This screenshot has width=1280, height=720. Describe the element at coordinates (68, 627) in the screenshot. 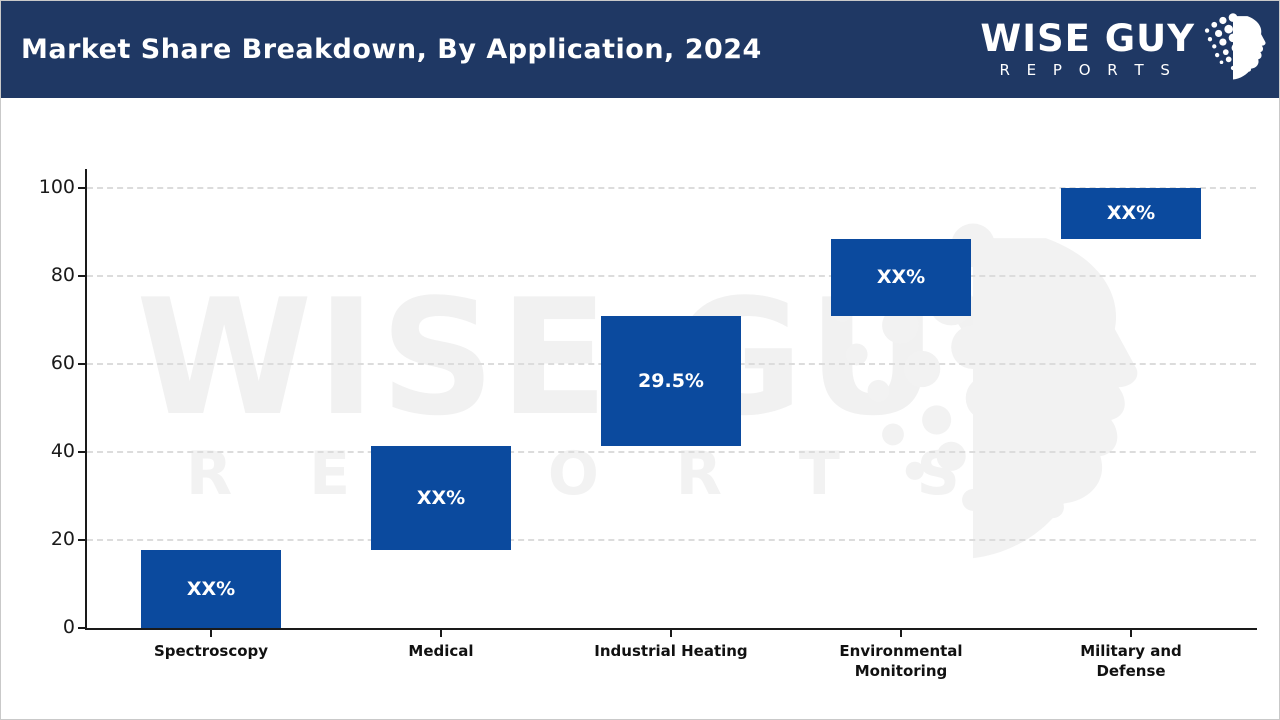

I see `y-tick-label-0: 0` at that location.